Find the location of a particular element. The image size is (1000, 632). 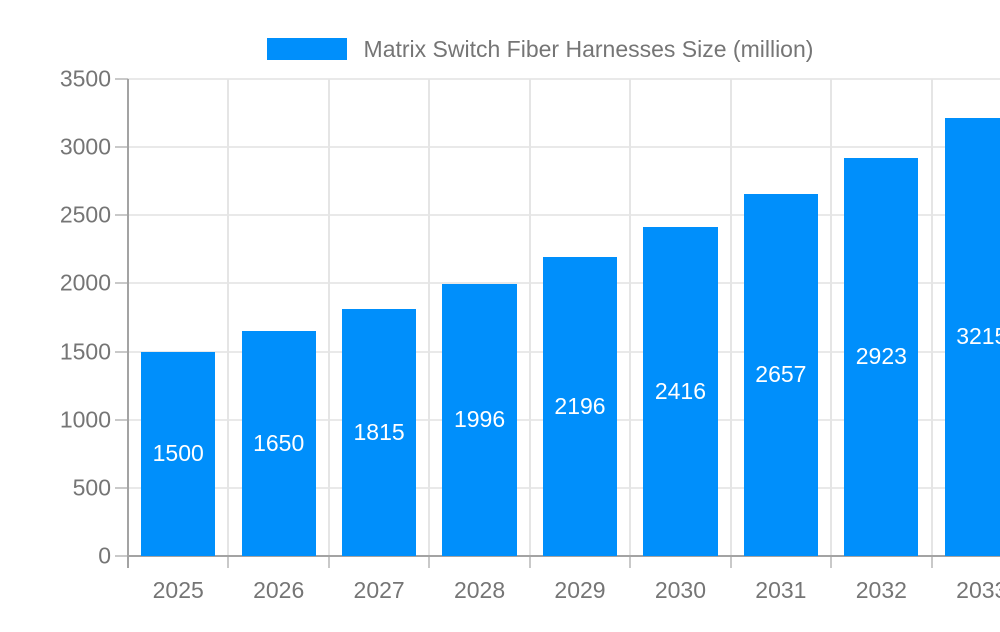

bar: 1500 is located at coordinates (178, 453).